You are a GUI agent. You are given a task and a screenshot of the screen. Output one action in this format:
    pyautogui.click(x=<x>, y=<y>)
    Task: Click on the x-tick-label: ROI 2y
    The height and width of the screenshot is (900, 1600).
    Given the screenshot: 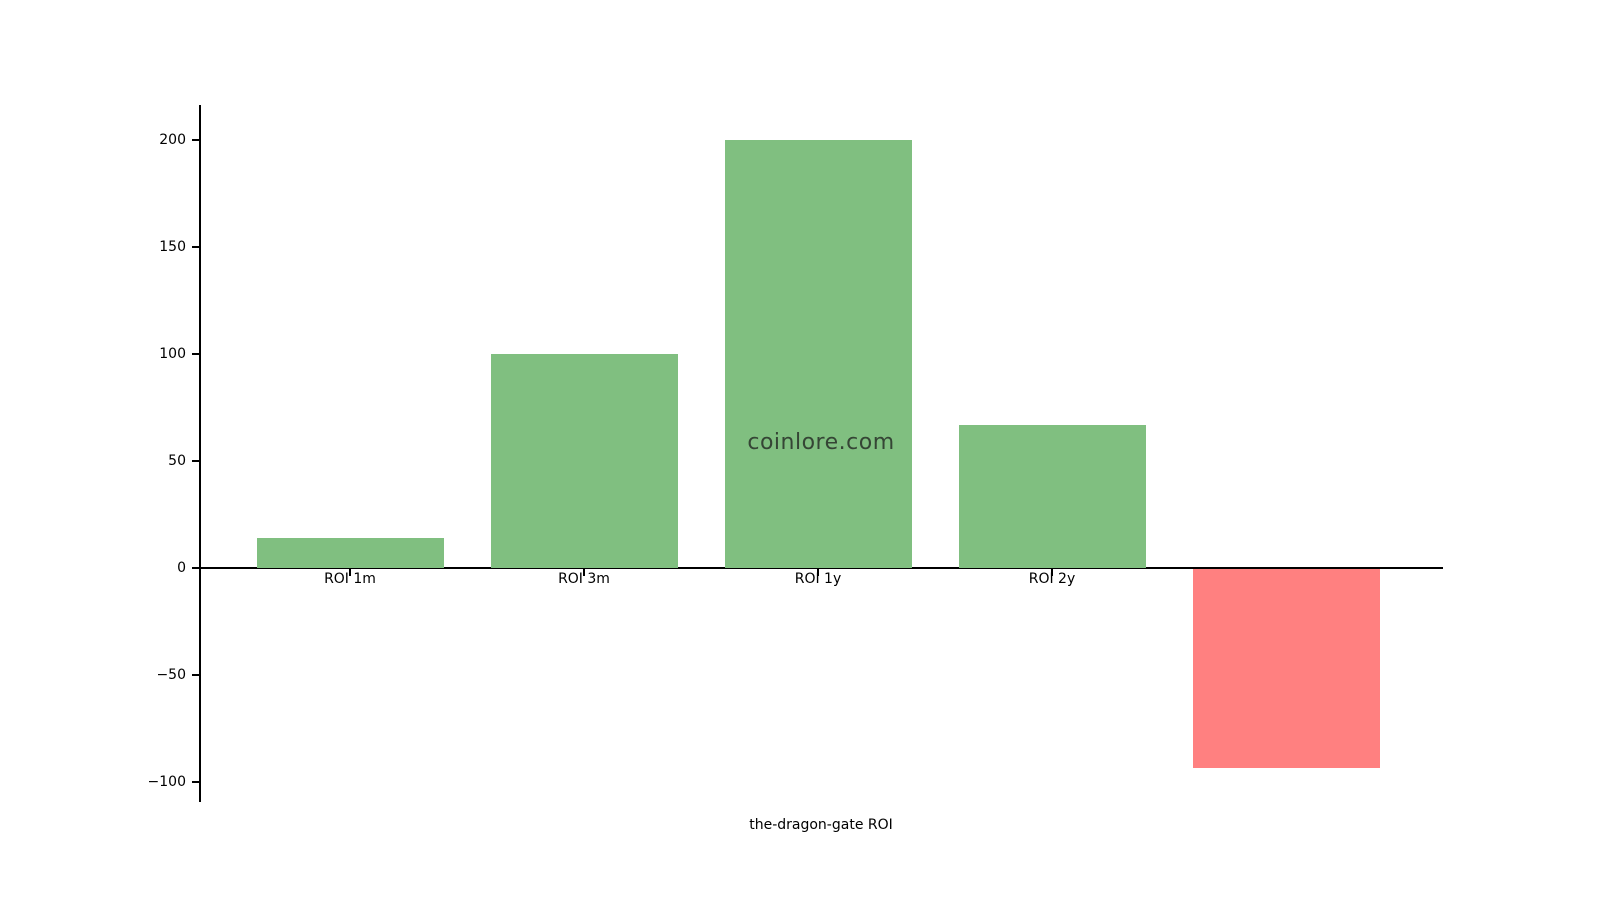 What is the action you would take?
    pyautogui.click(x=1052, y=579)
    